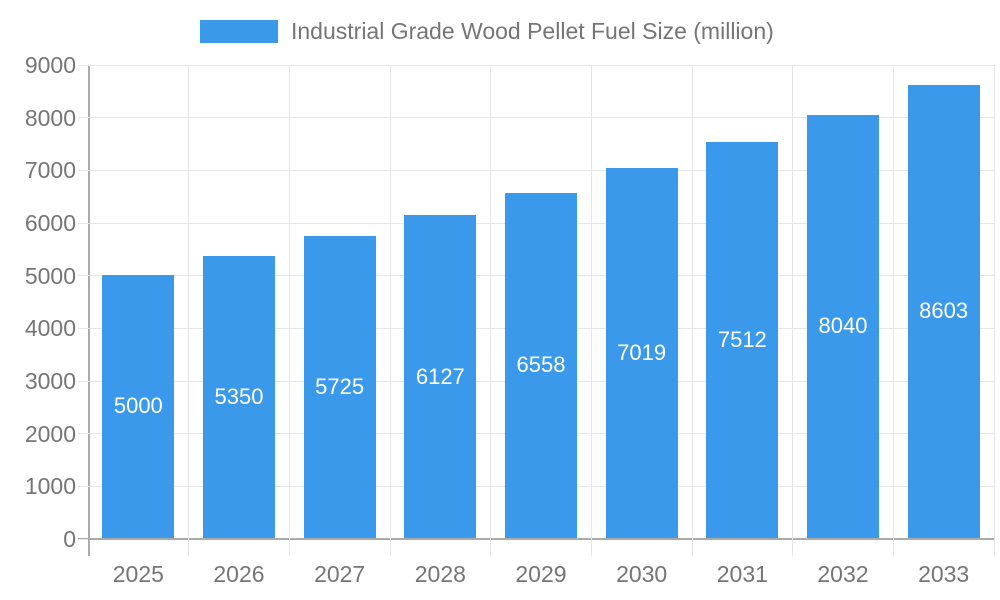 The height and width of the screenshot is (600, 1000). Describe the element at coordinates (642, 574) in the screenshot. I see `x-tick-label: 2030` at that location.